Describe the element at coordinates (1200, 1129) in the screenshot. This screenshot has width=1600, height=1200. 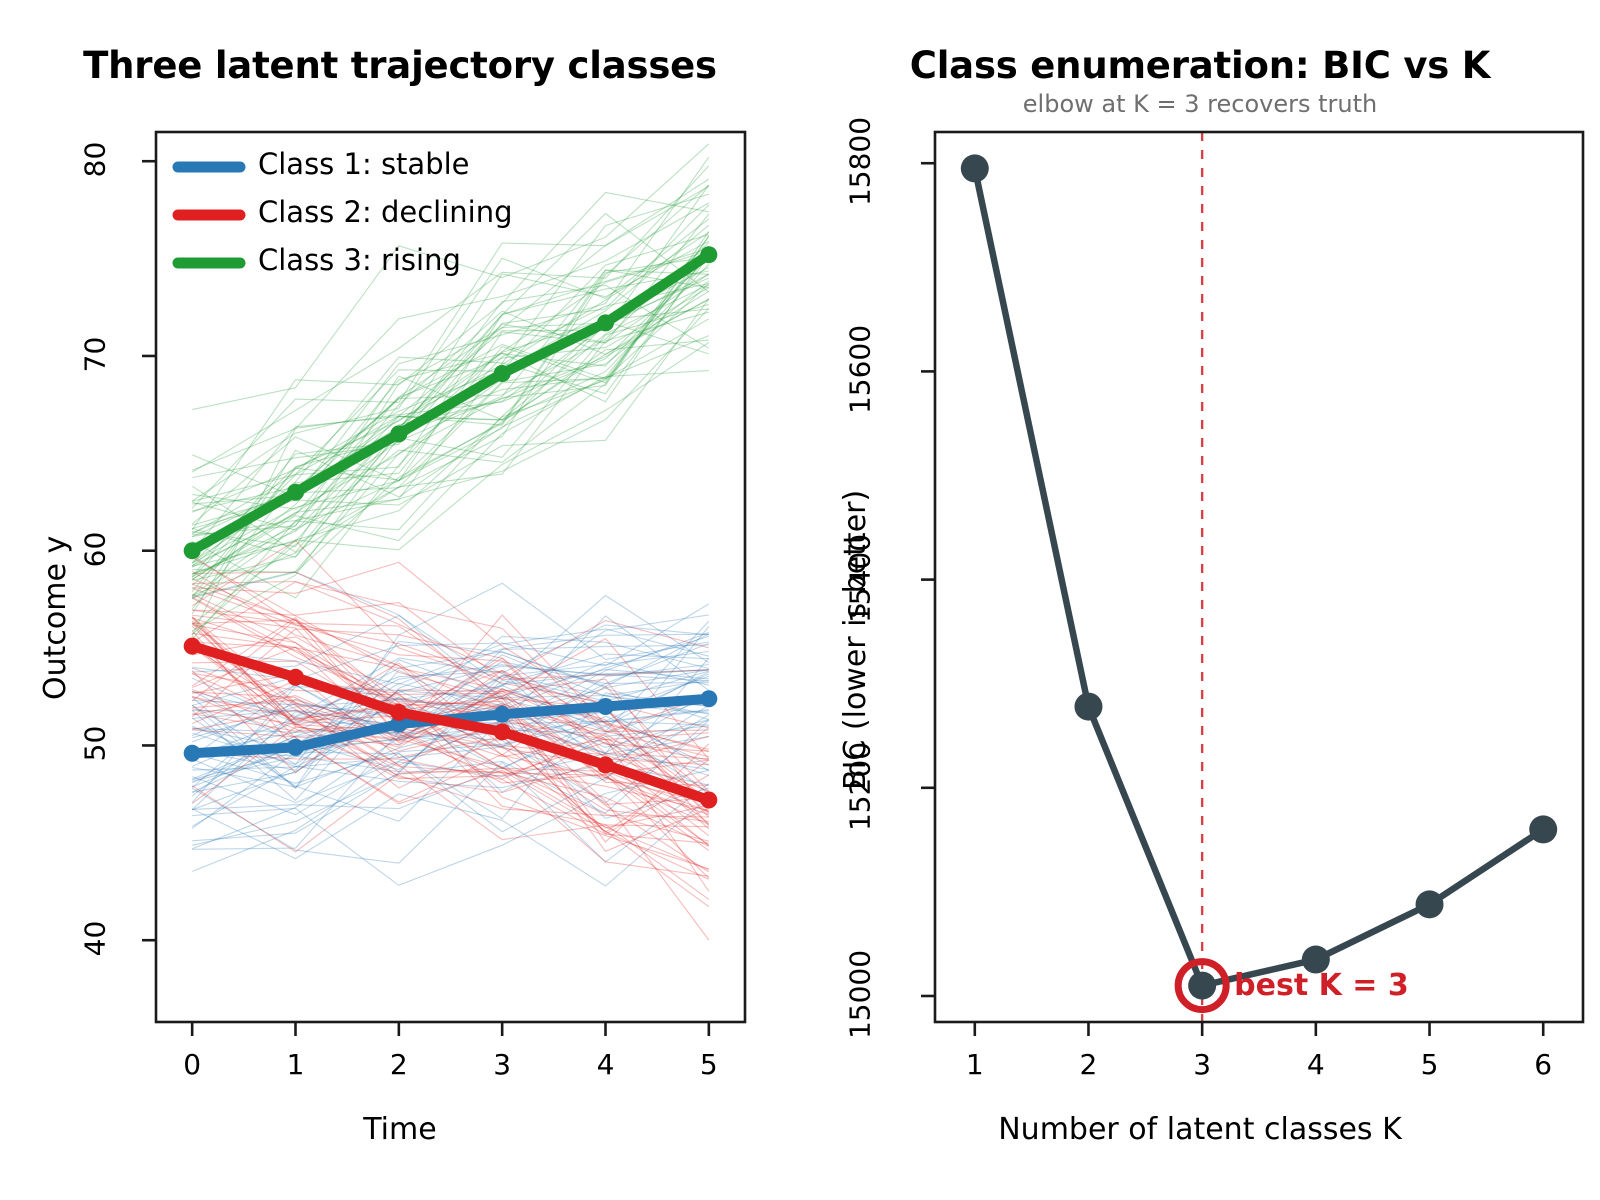
I see `right-x-axis-title: Number of latent classes K` at that location.